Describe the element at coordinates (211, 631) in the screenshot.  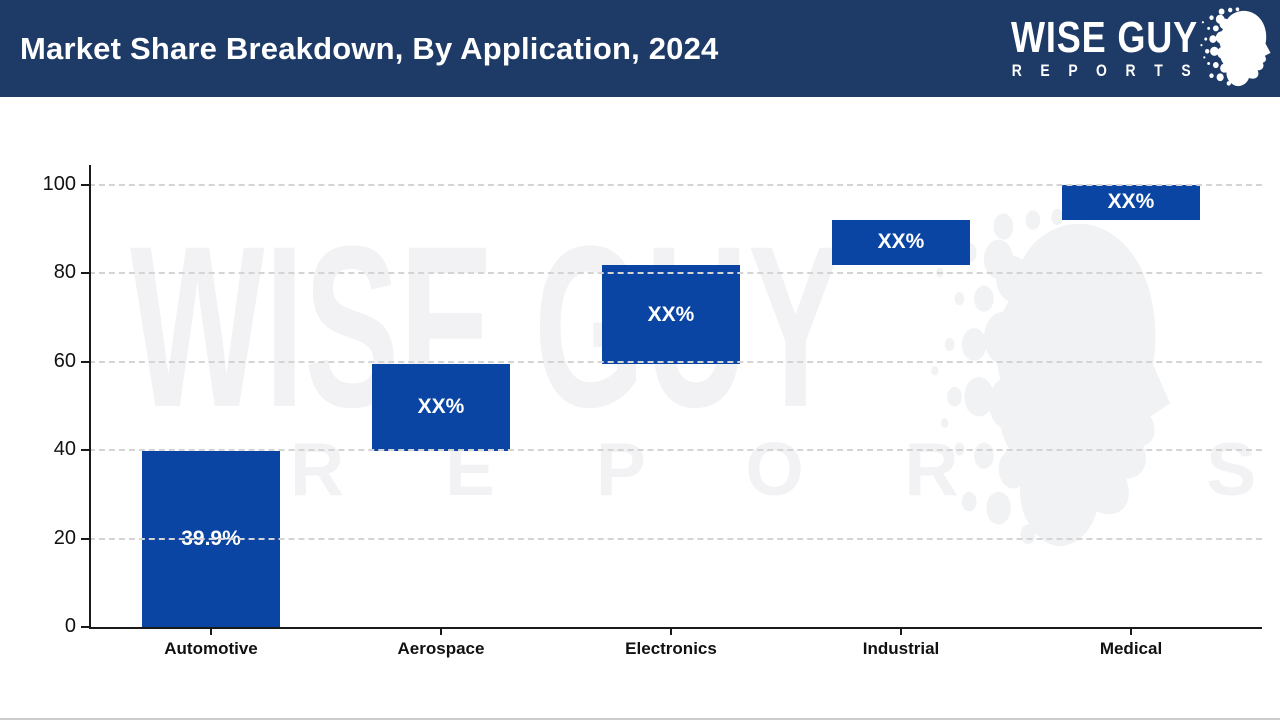
I see `xtick-automotive` at that location.